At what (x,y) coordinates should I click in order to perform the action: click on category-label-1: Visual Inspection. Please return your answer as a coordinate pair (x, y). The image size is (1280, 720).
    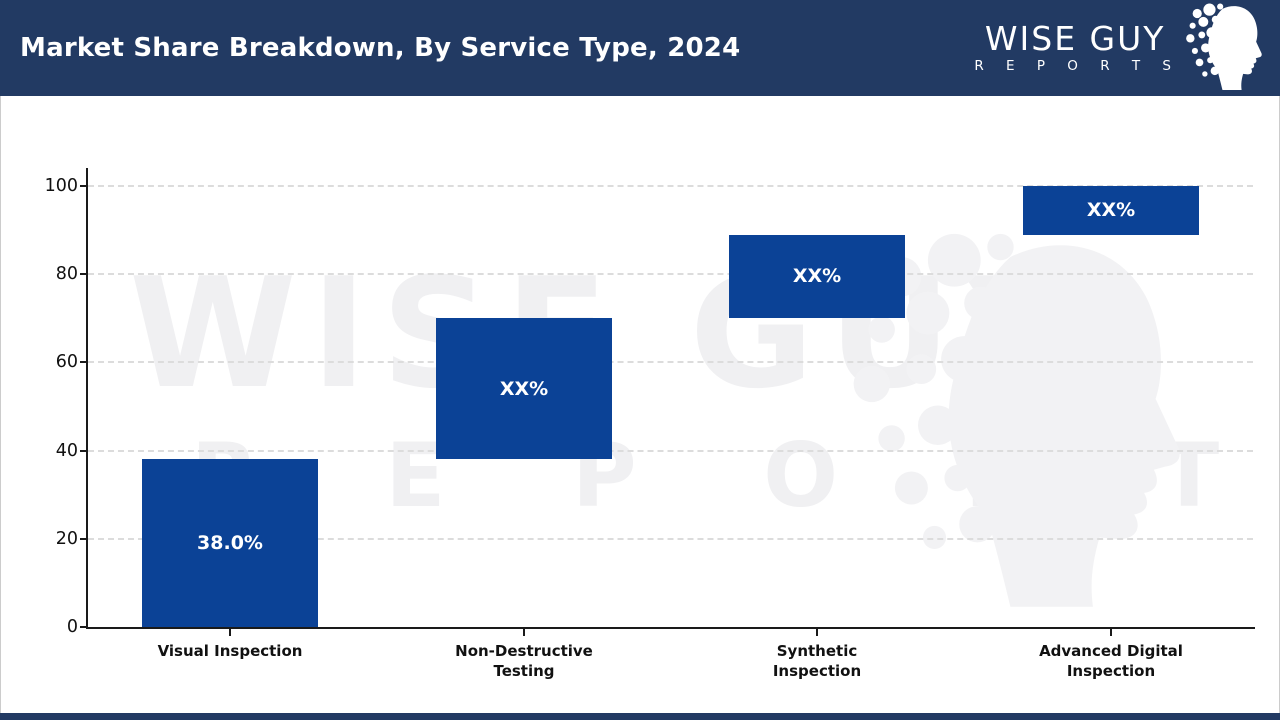
    Looking at the image, I should click on (230, 651).